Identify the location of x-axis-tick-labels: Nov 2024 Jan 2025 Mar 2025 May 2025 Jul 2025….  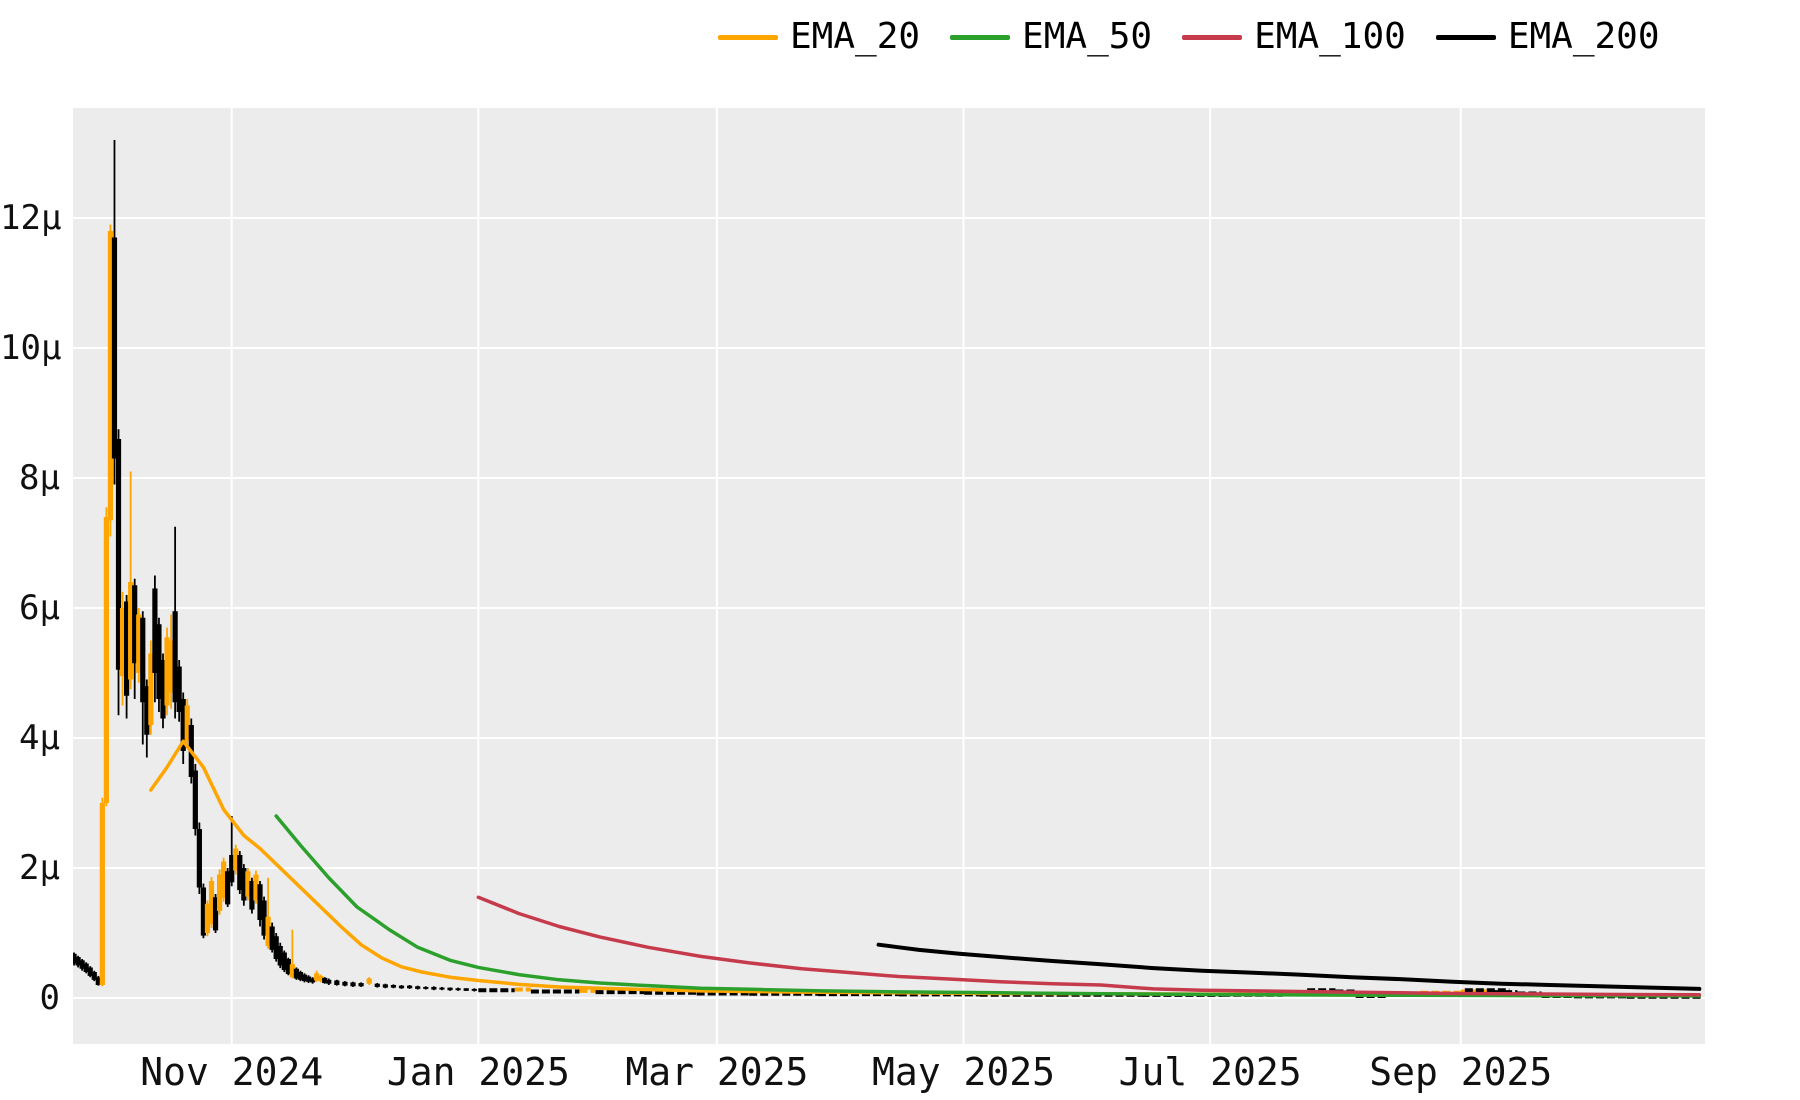
(900, 1073).